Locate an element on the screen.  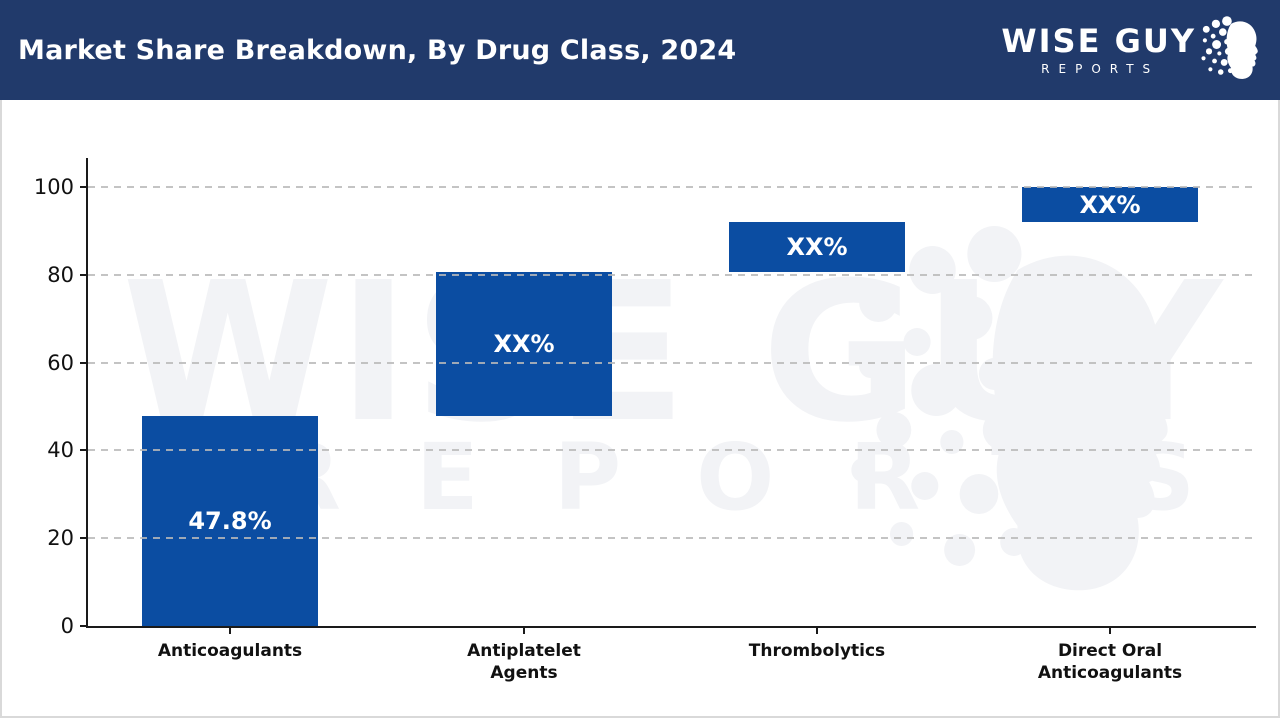
bar-antiplatelet-agents is located at coordinates (524, 344).